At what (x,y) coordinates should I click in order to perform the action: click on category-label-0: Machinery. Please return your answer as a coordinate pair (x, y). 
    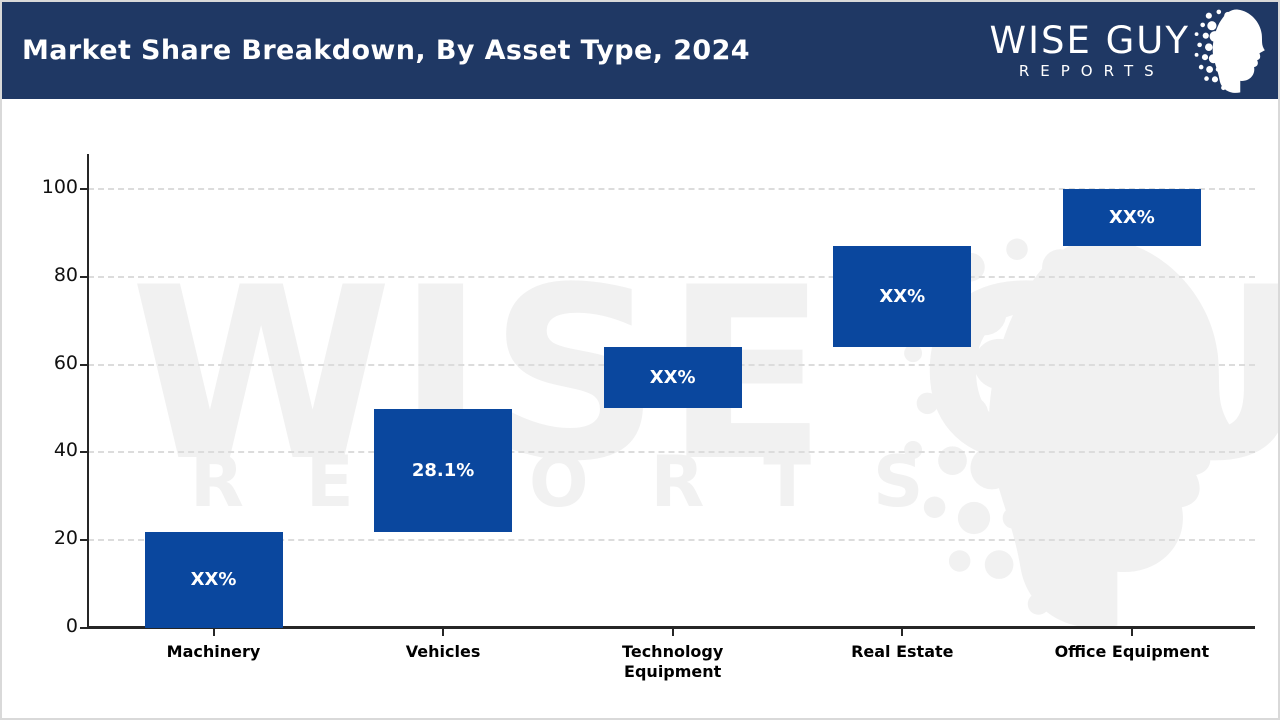
    Looking at the image, I should click on (213, 651).